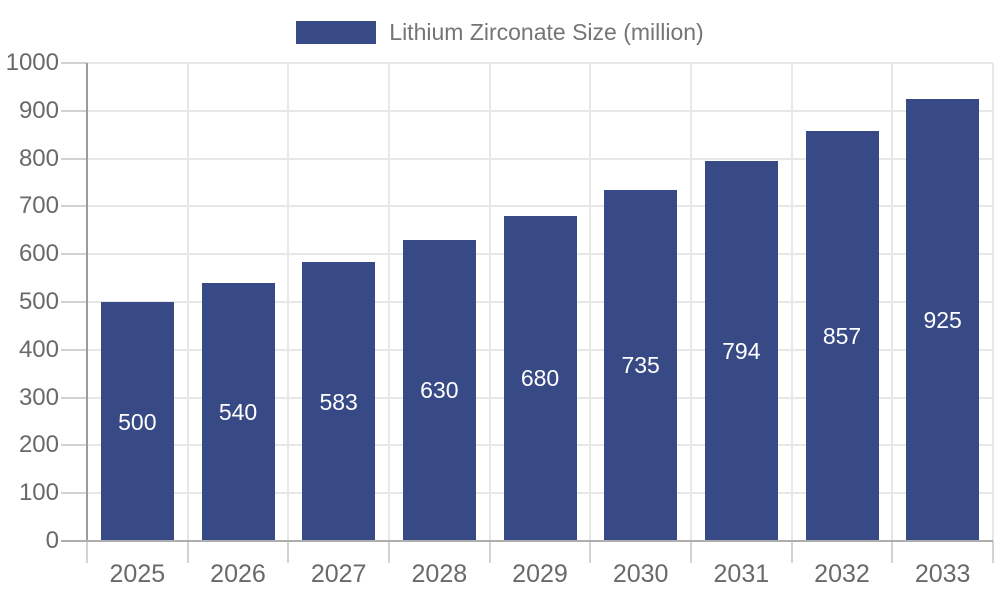  What do you see at coordinates (741, 574) in the screenshot?
I see `x-tick-label: 2031` at bounding box center [741, 574].